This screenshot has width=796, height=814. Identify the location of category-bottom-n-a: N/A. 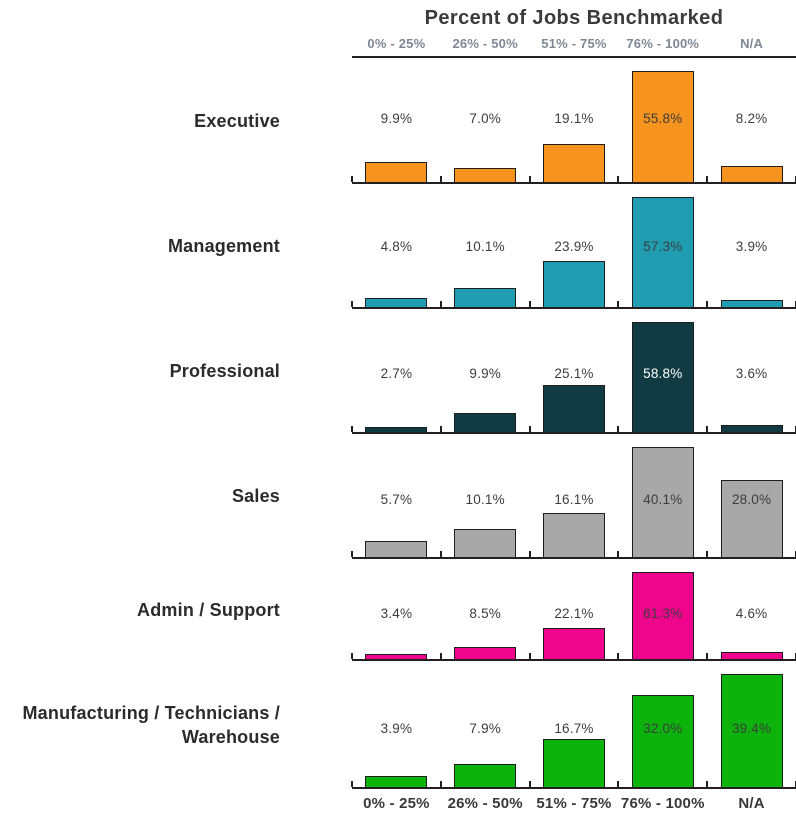
(751, 803).